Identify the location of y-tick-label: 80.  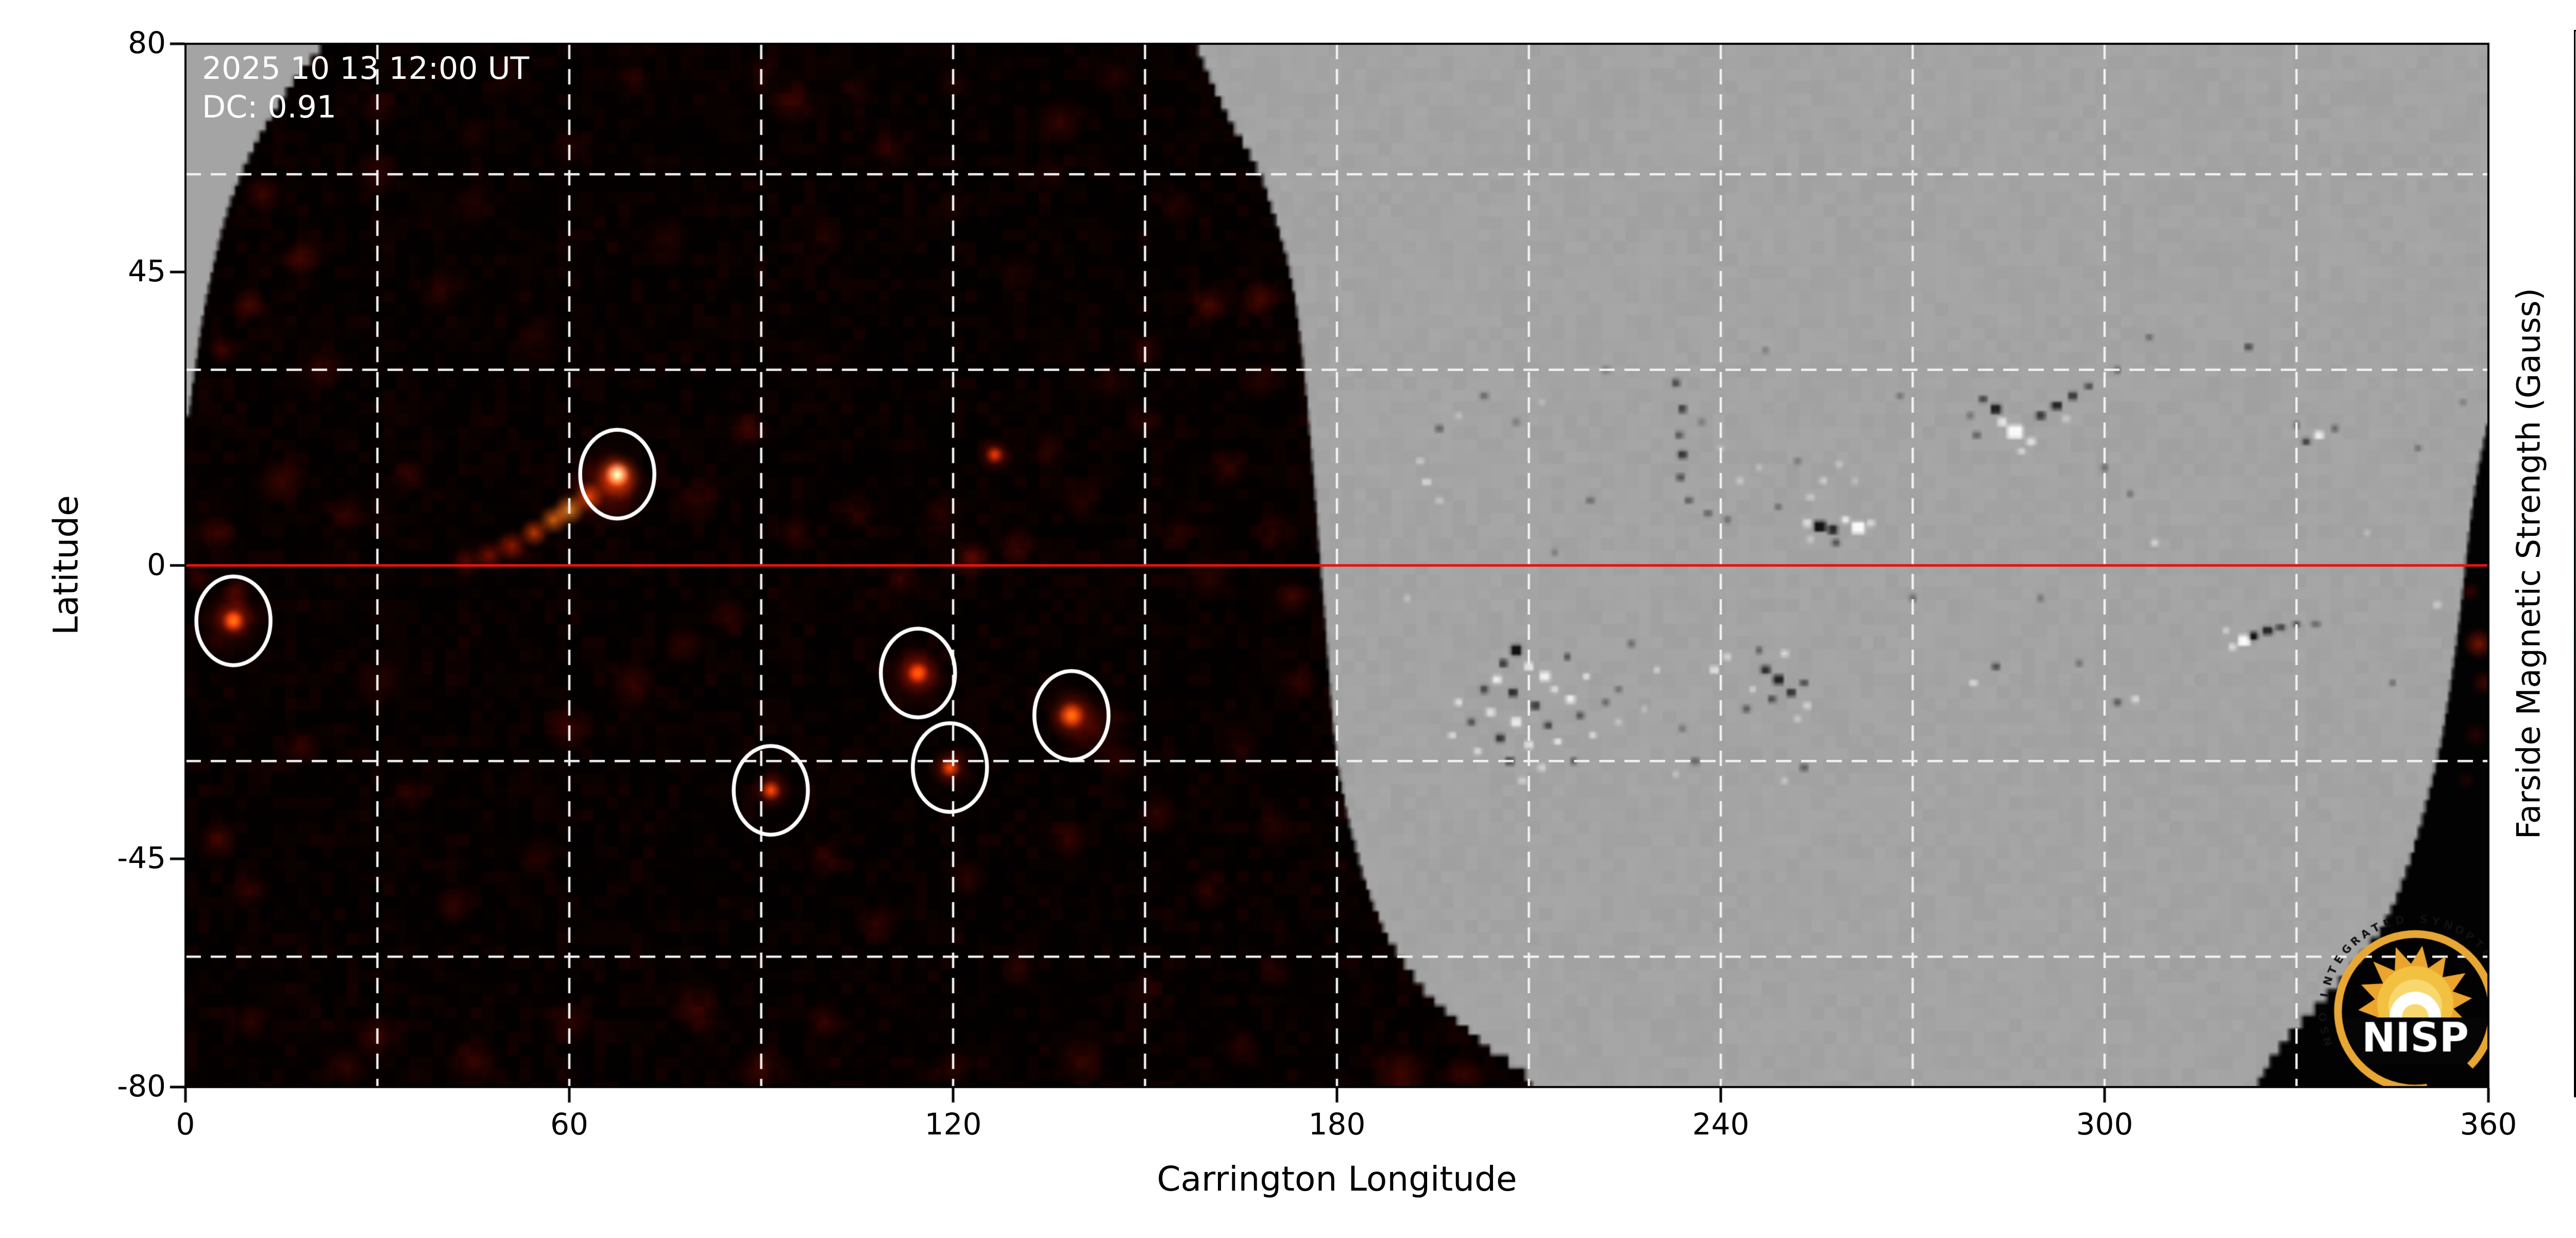
(147, 42).